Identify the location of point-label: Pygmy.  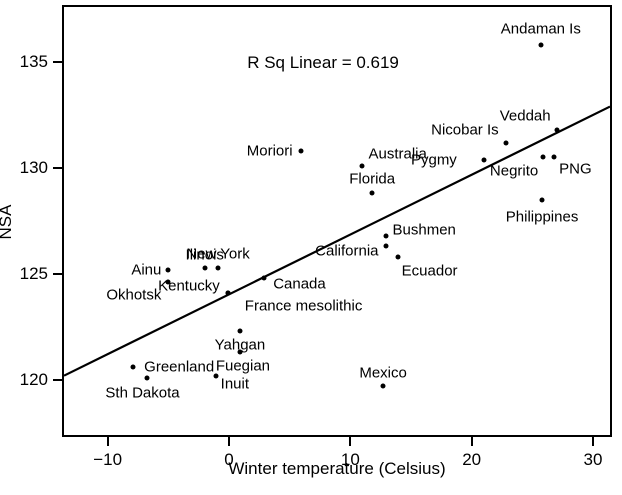
(433, 160).